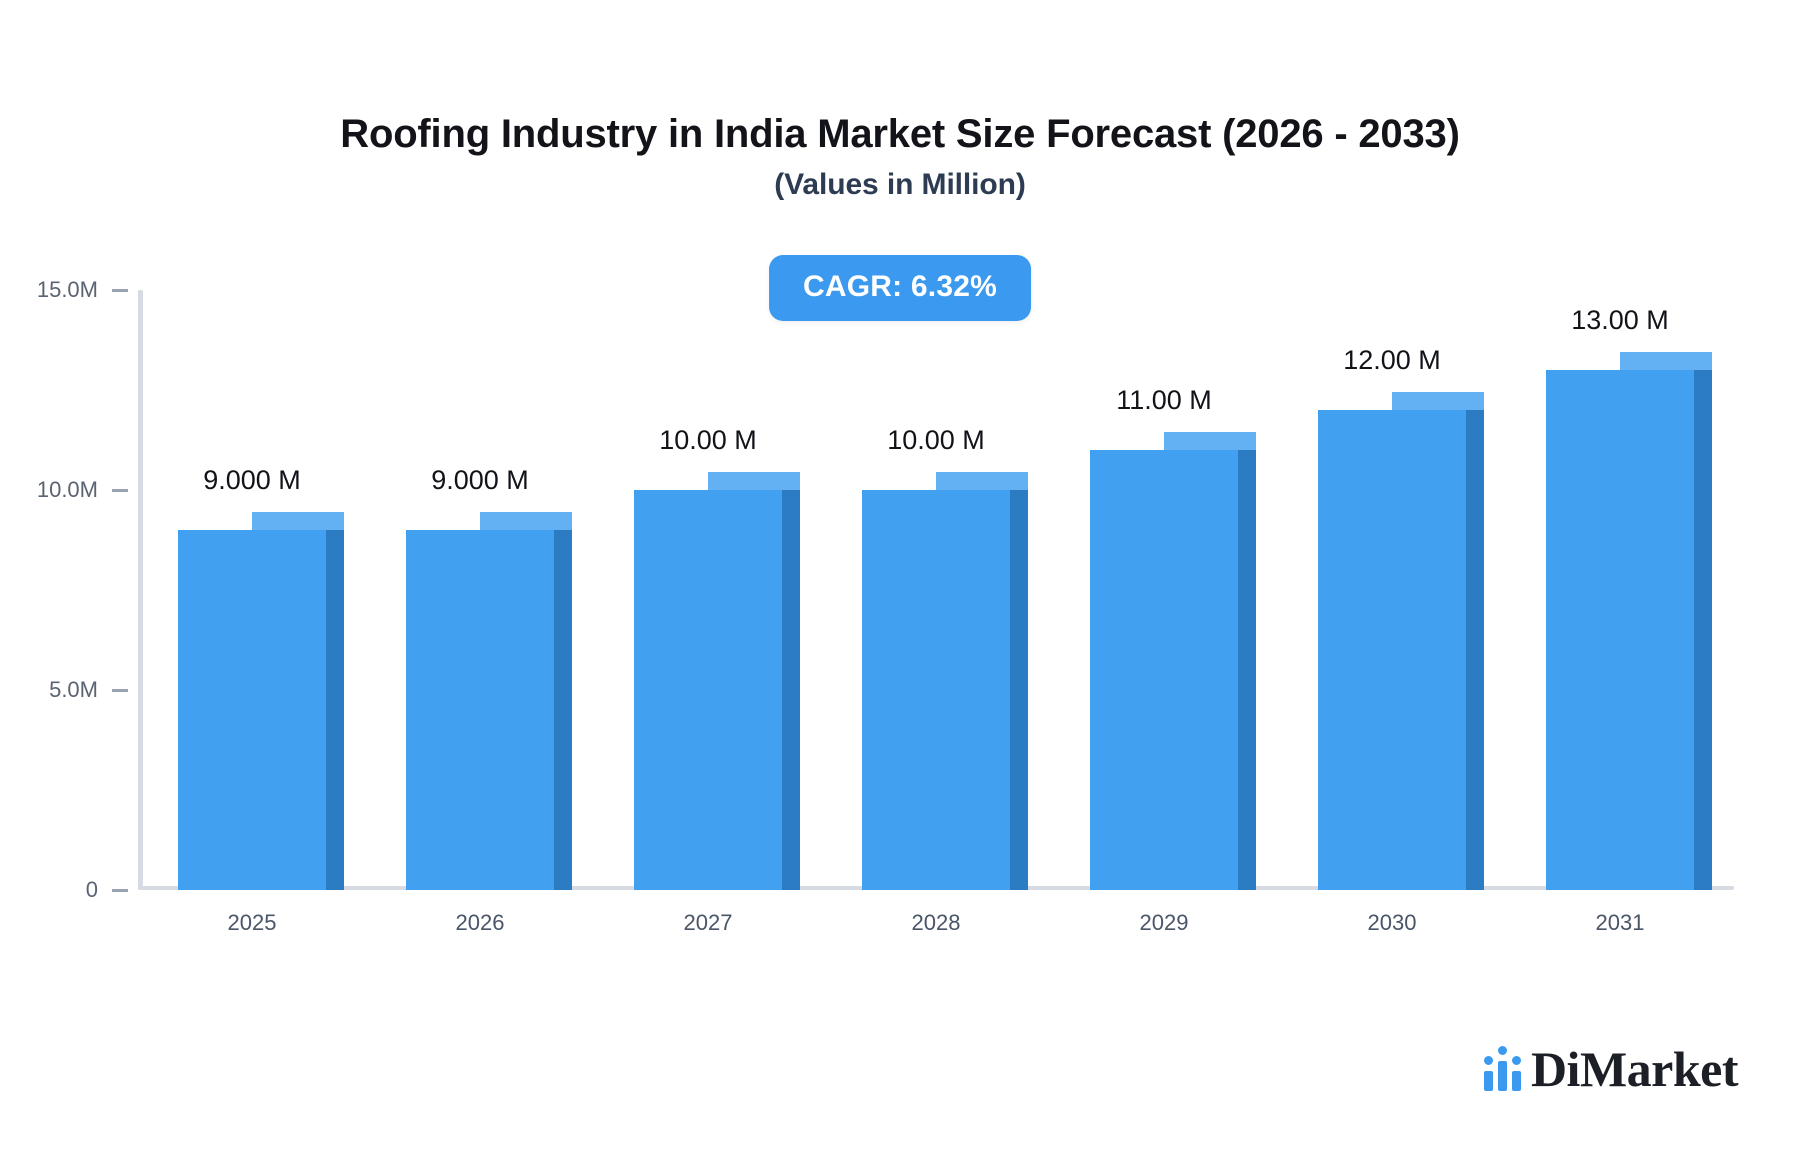 The image size is (1800, 1156). I want to click on y-axis-tick: 10.0M, so click(87, 490).